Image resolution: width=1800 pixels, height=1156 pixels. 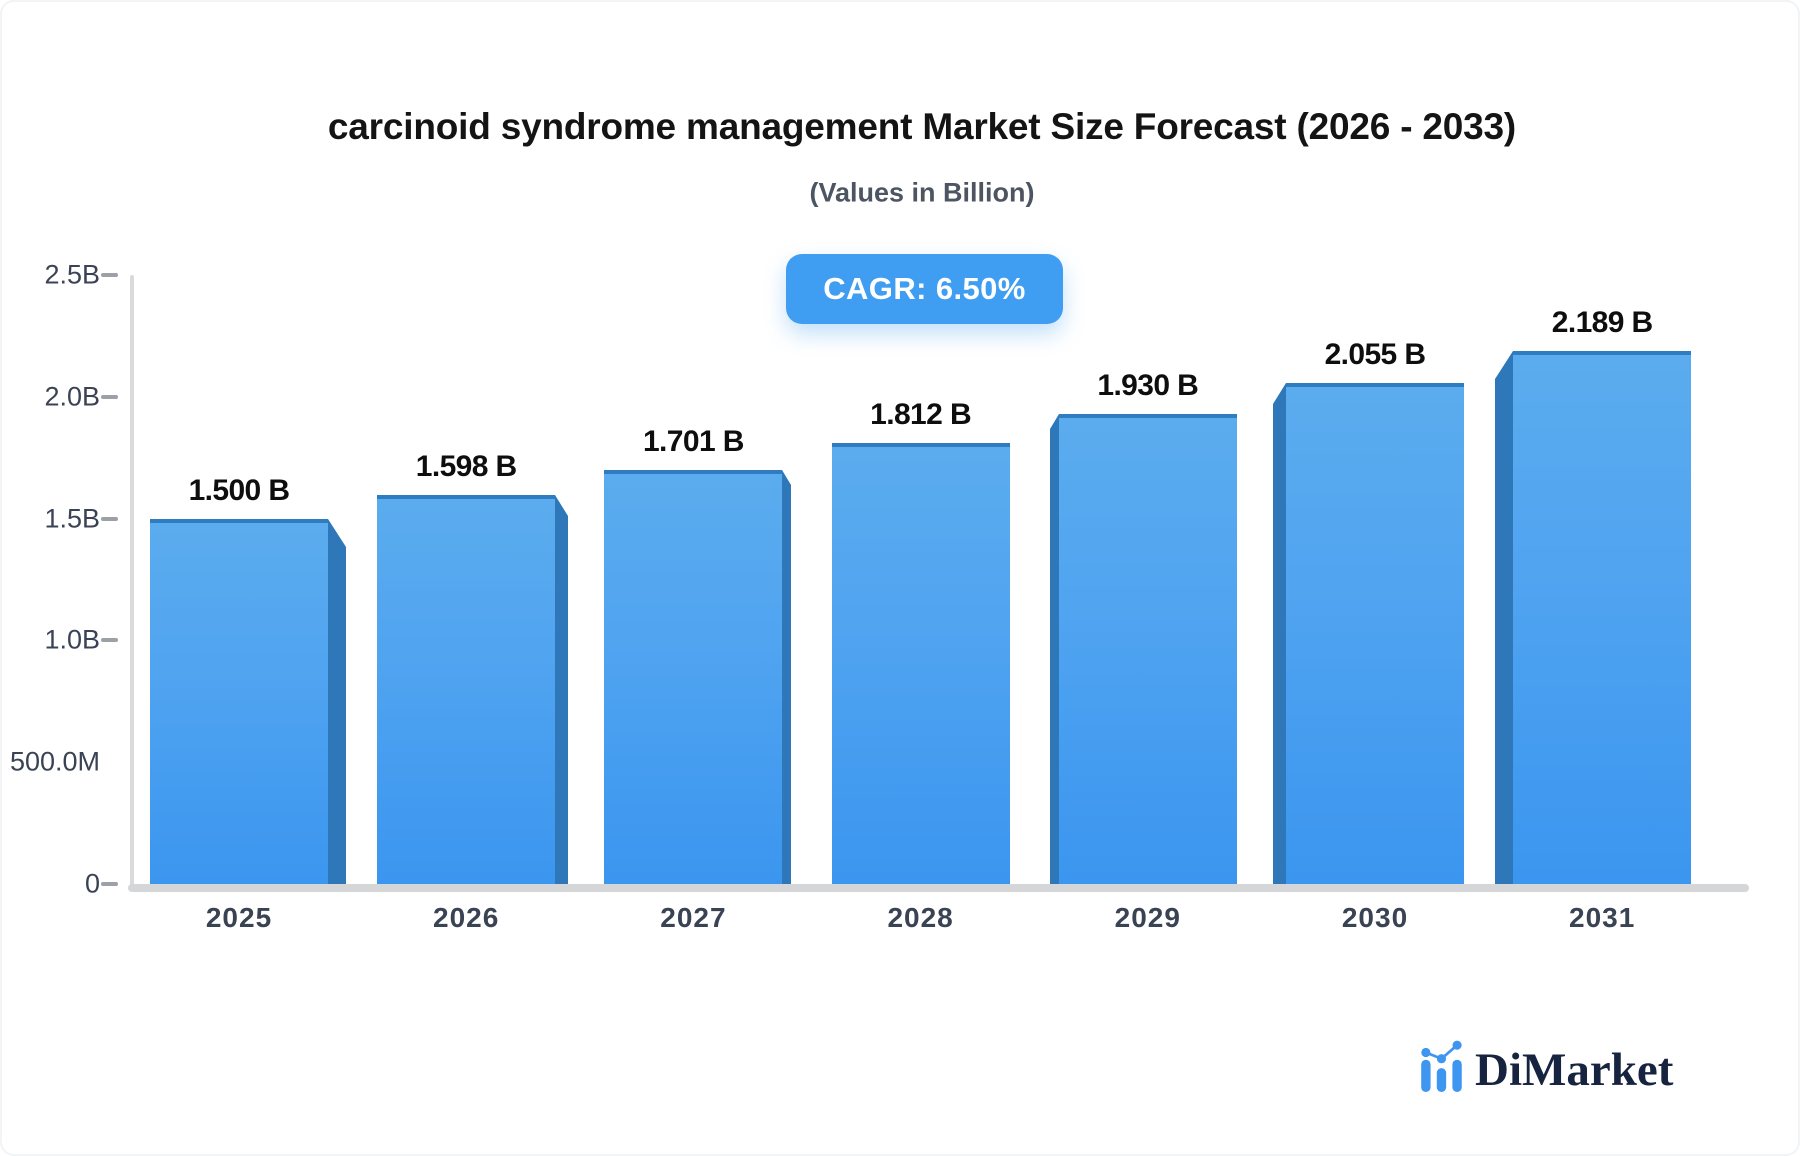 I want to click on bar-2029-value-label: 1.930 B, so click(x=1148, y=385).